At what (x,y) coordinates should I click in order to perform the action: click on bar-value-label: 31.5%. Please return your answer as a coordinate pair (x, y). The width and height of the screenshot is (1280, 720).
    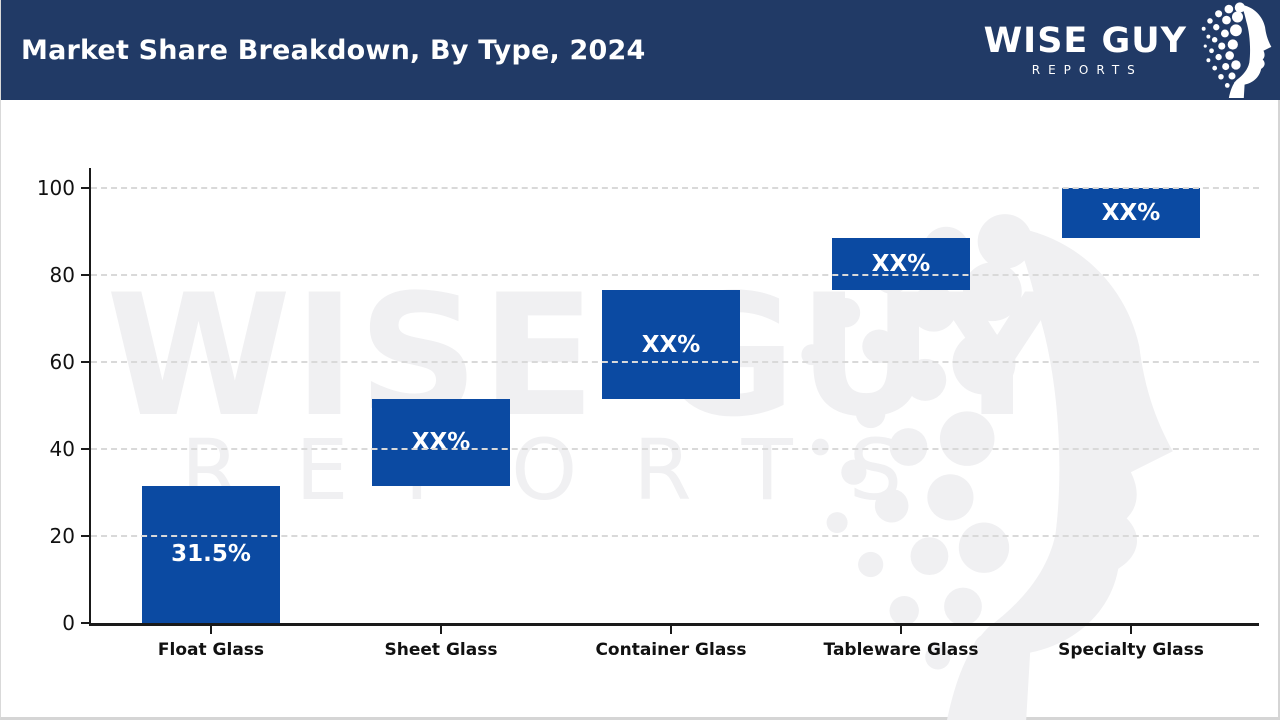
    Looking at the image, I should click on (211, 554).